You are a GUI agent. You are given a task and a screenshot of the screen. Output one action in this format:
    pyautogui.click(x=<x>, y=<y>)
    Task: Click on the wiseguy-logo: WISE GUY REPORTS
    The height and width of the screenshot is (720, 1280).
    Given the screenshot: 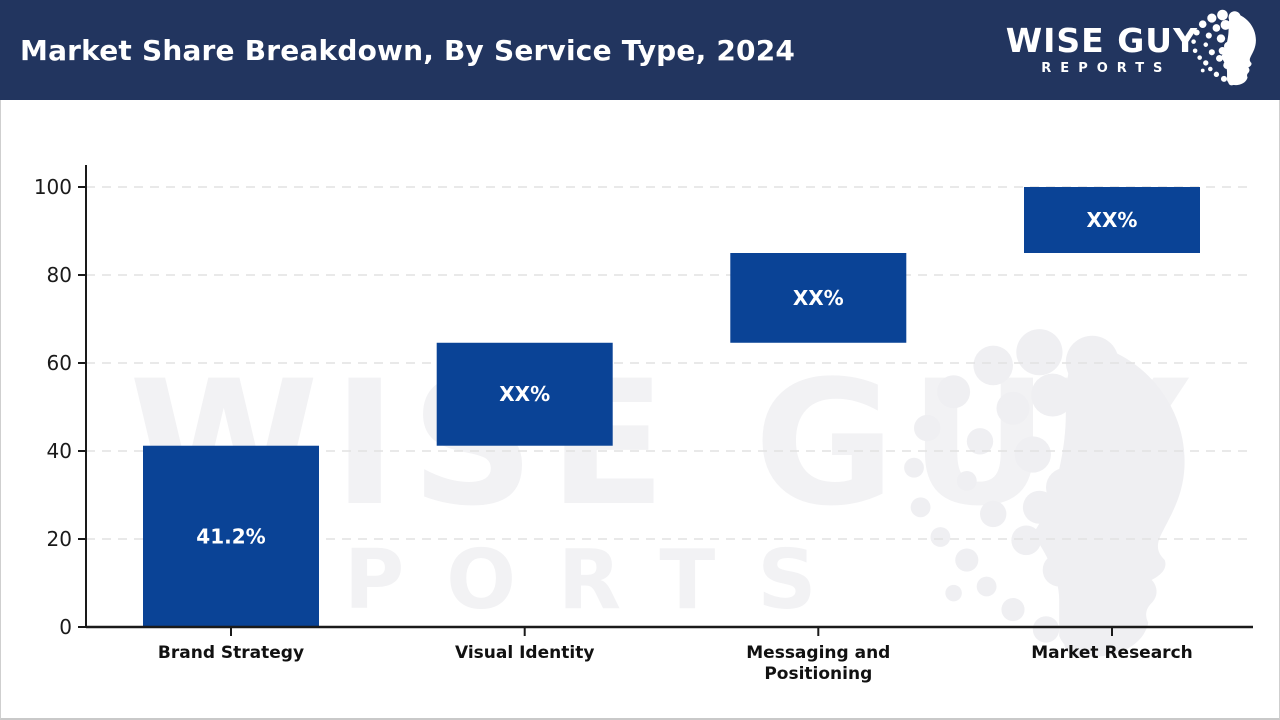 What is the action you would take?
    pyautogui.click(x=1136, y=50)
    